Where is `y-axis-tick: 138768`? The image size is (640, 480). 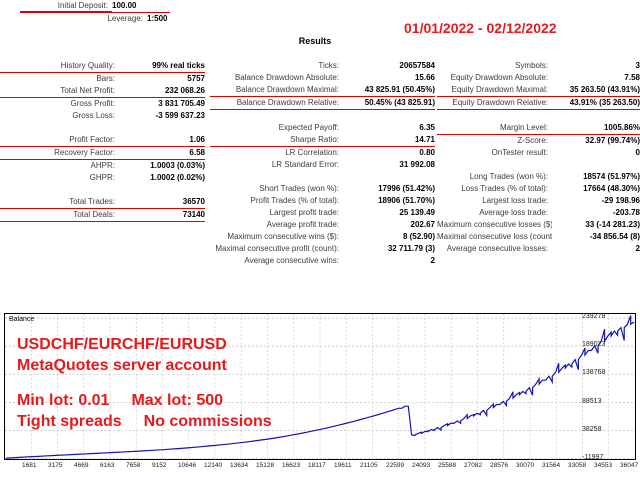 y-axis-tick: 138768 is located at coordinates (594, 373).